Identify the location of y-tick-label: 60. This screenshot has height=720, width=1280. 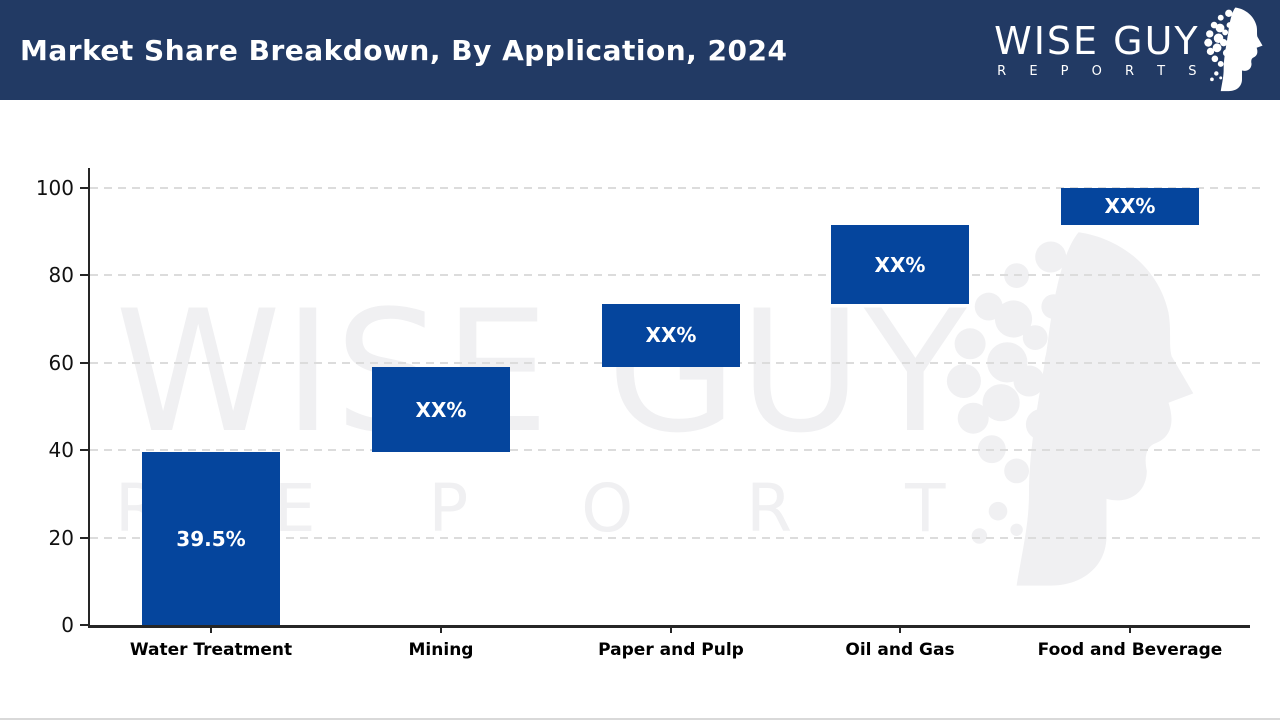
(61, 362).